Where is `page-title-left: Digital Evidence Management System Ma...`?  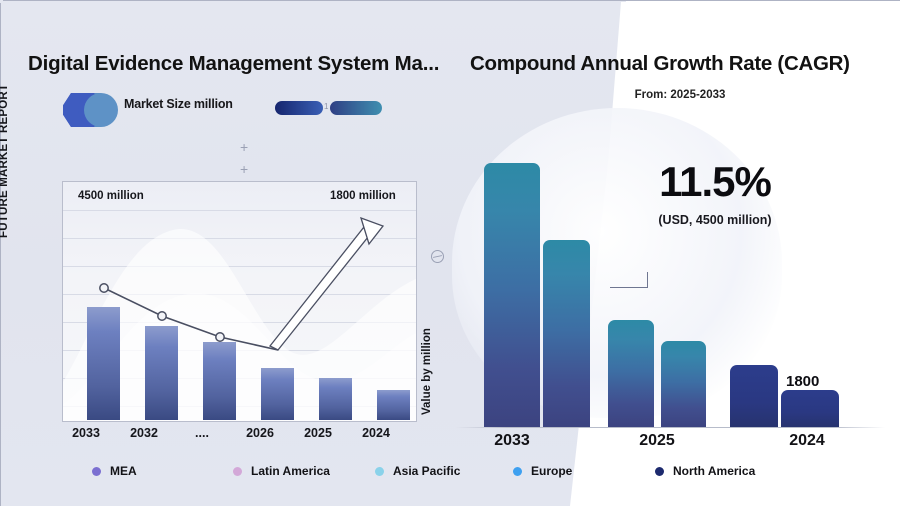
page-title-left: Digital Evidence Management System Ma... is located at coordinates (234, 63).